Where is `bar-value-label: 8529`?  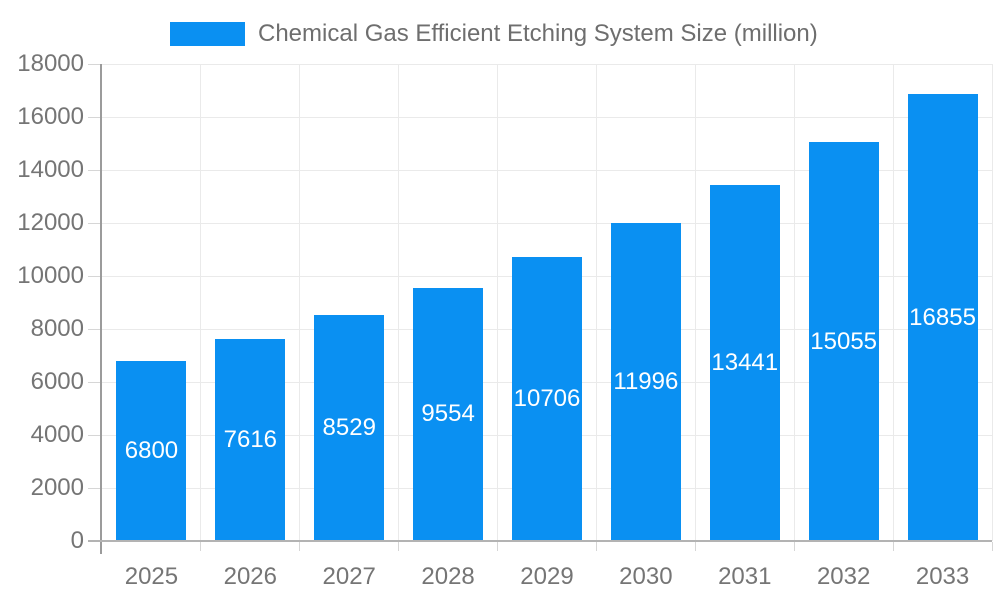 bar-value-label: 8529 is located at coordinates (349, 427).